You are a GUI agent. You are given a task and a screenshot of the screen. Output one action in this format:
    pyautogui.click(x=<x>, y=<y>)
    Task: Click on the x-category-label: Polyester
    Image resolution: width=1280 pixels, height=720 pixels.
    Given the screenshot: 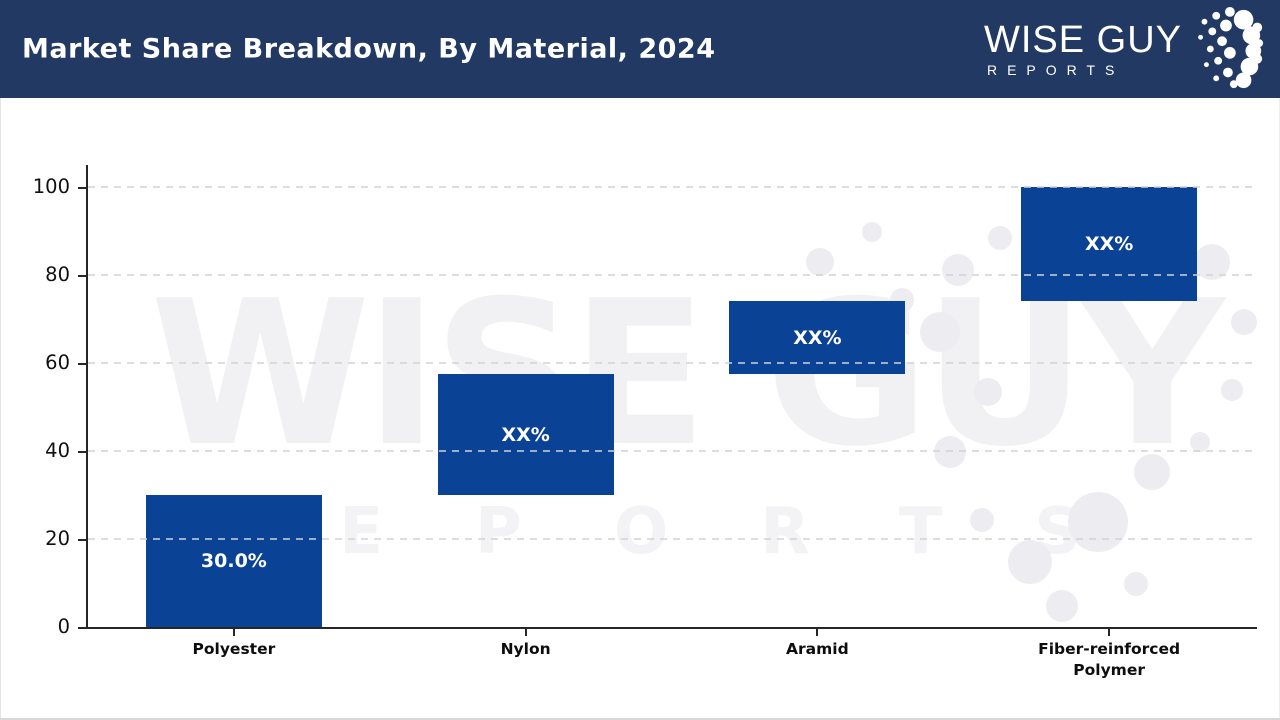 What is the action you would take?
    pyautogui.click(x=234, y=649)
    